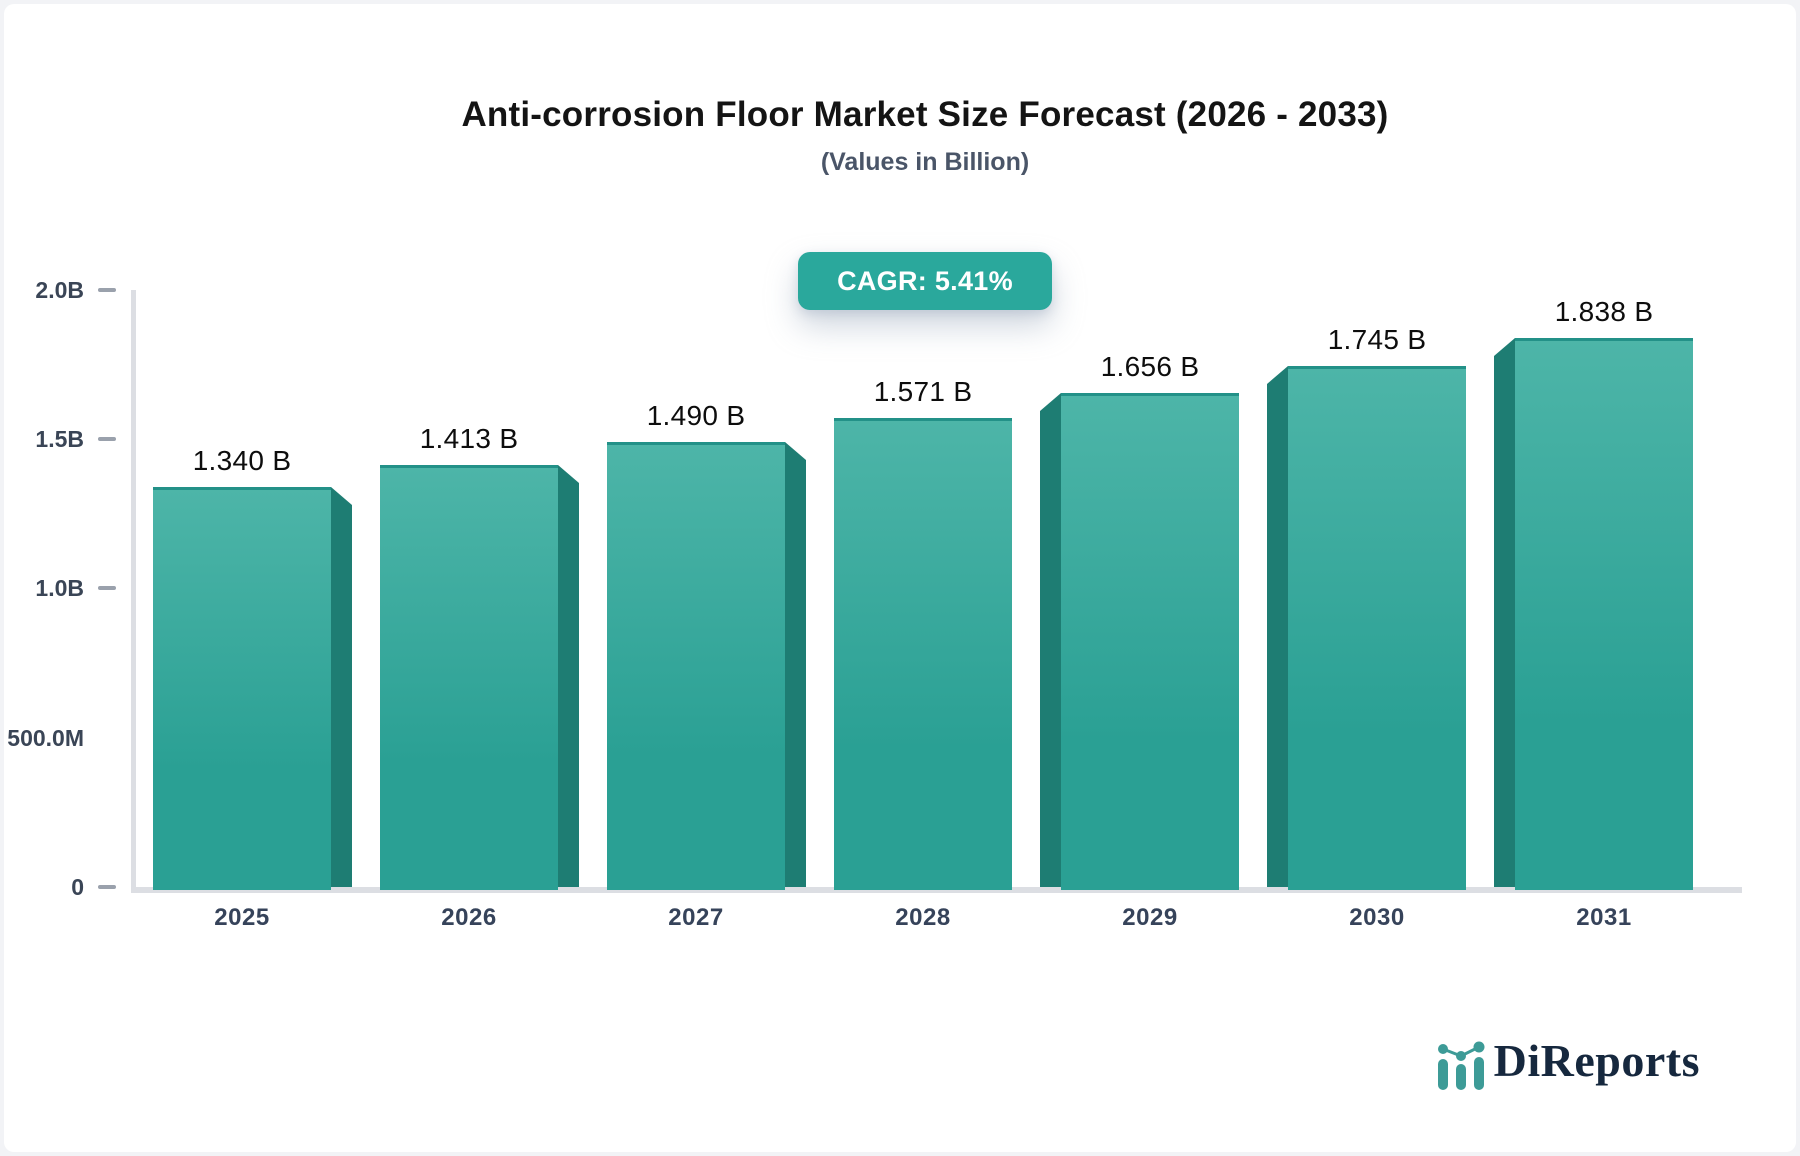 Image resolution: width=1800 pixels, height=1156 pixels. What do you see at coordinates (469, 917) in the screenshot?
I see `x-axis-label-2026: 2026` at bounding box center [469, 917].